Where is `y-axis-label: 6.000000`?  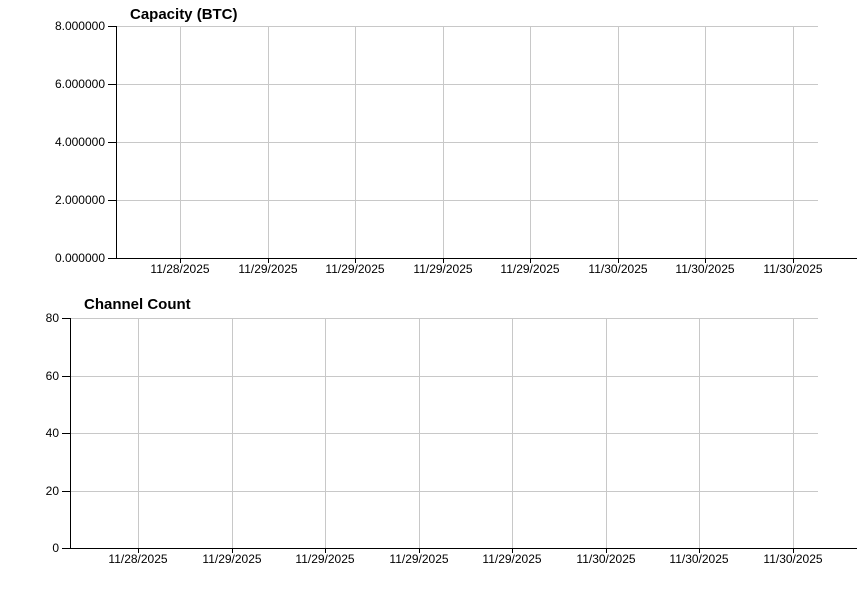 y-axis-label: 6.000000 is located at coordinates (79, 84).